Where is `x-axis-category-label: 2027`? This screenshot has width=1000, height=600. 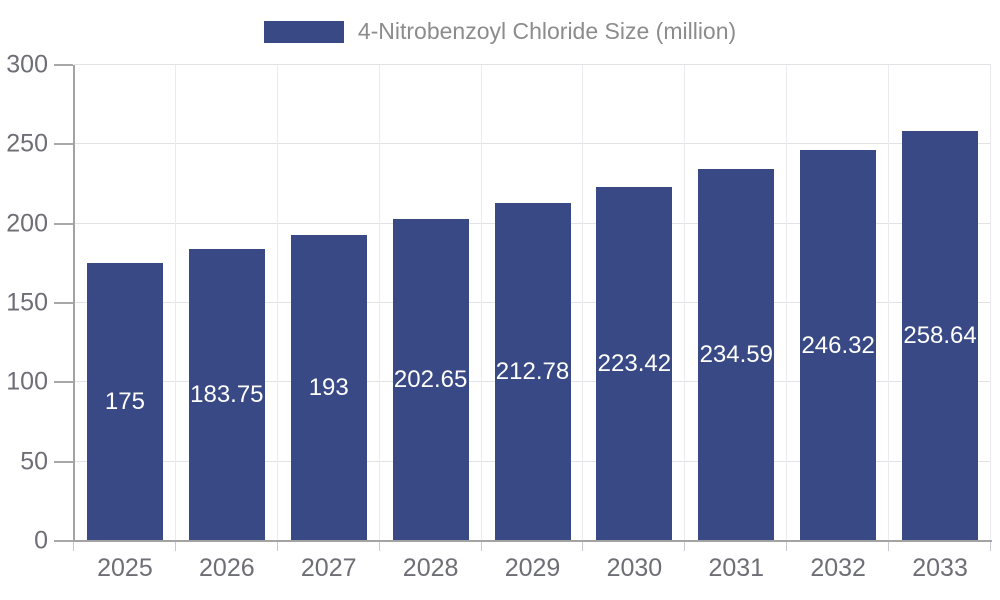
x-axis-category-label: 2027 is located at coordinates (328, 568).